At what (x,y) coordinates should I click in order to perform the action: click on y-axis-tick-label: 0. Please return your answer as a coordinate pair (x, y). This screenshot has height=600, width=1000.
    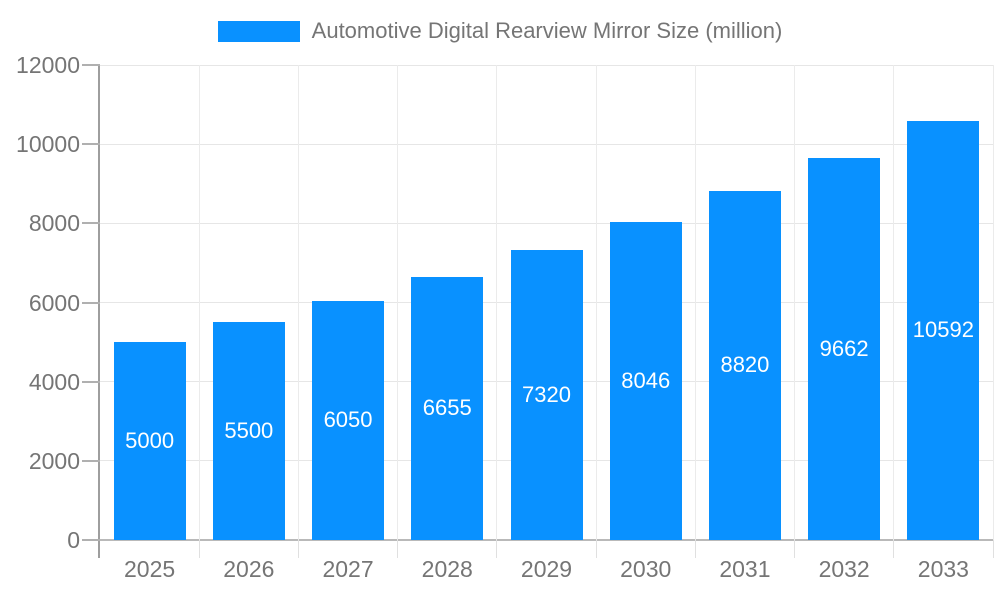
    Looking at the image, I should click on (73, 540).